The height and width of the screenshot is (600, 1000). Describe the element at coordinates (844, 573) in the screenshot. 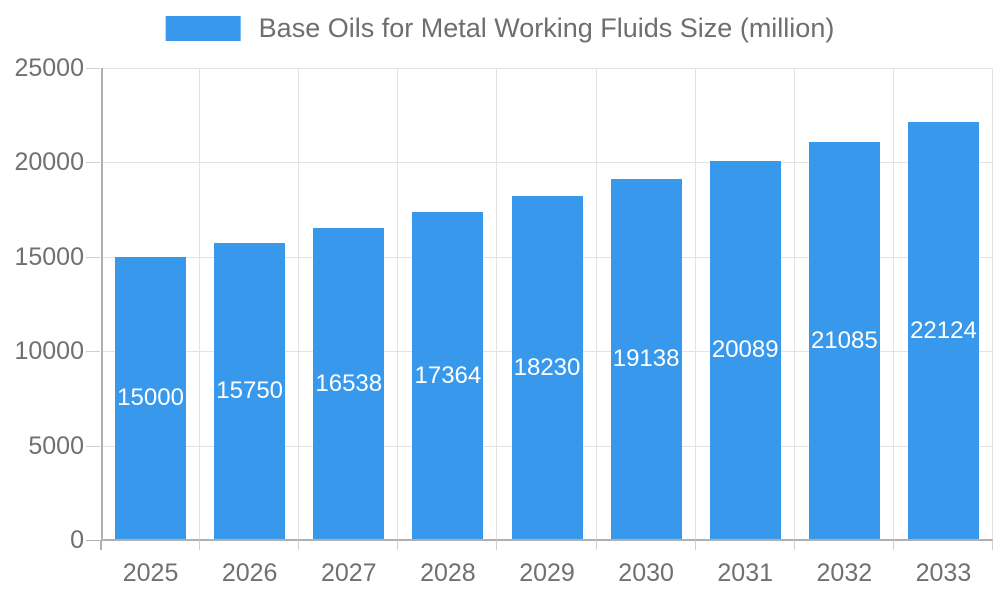

I see `x-tick-label: 2032` at that location.